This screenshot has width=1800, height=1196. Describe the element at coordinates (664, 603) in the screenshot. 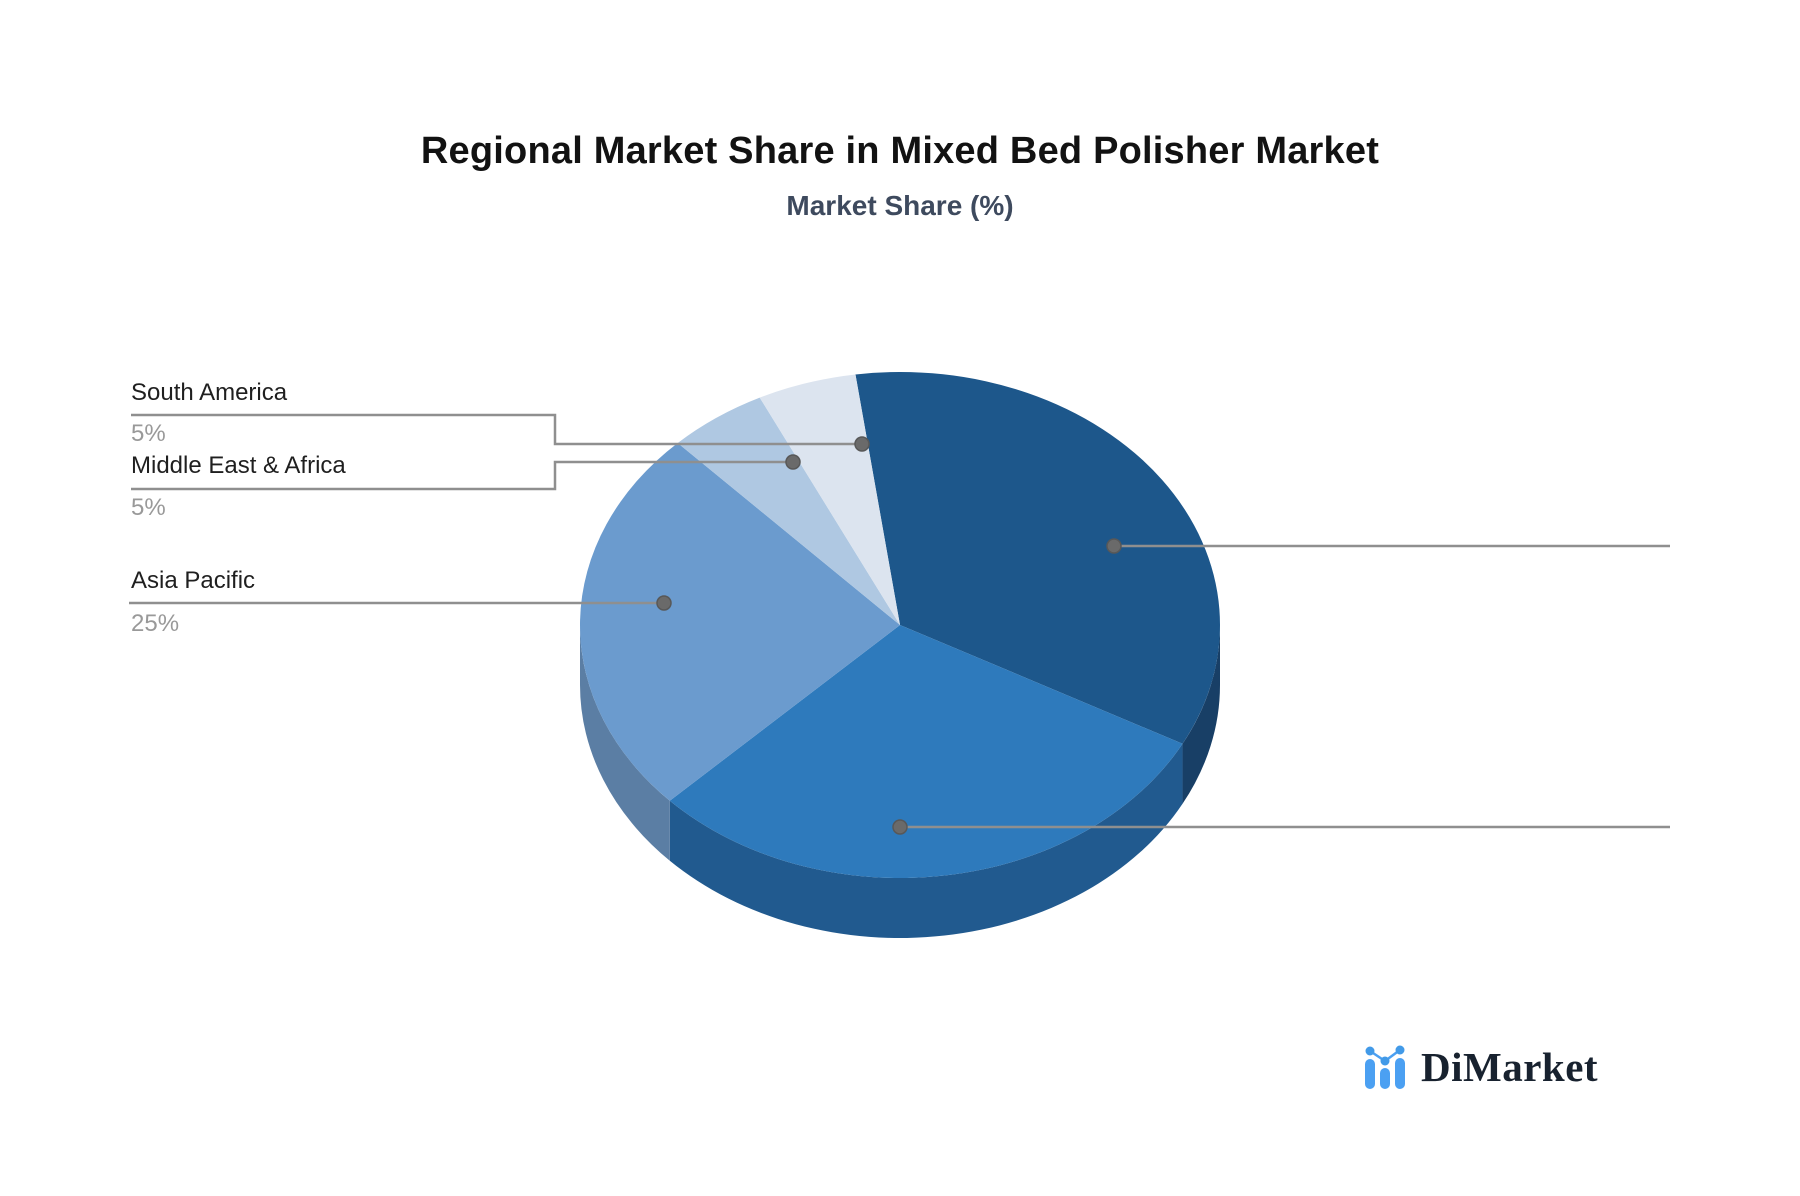

I see `leader-dot-asia-pacific` at that location.